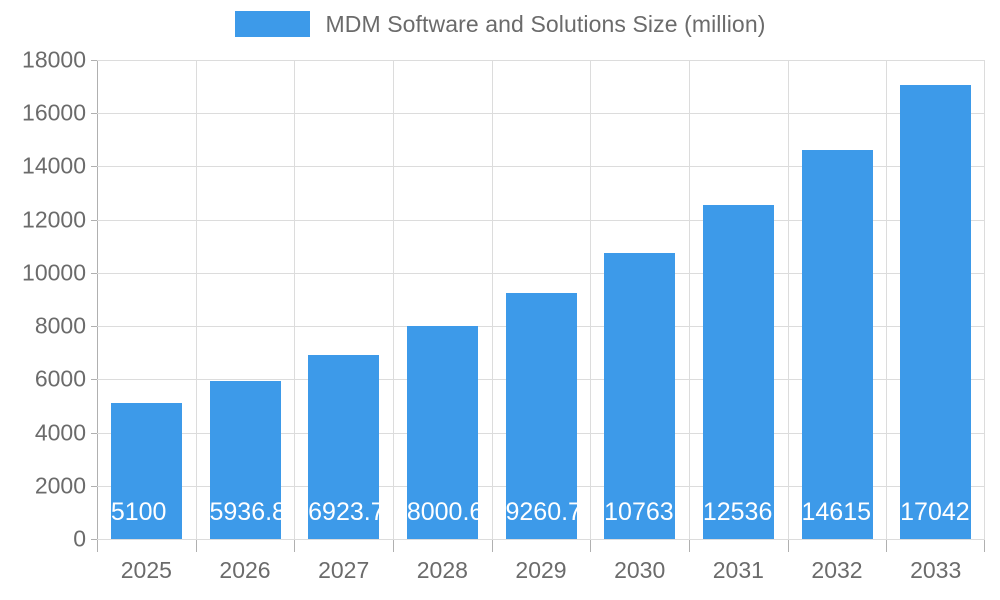 Image resolution: width=1000 pixels, height=600 pixels. I want to click on x-axis-tick-label: 2031, so click(738, 570).